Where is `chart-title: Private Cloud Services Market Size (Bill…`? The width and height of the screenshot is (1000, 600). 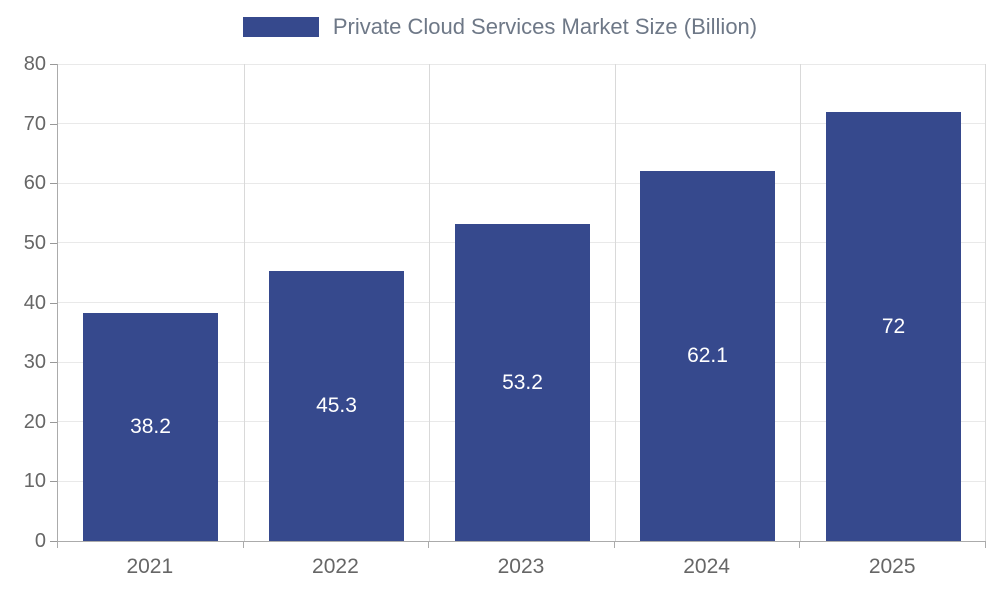 chart-title: Private Cloud Services Market Size (Bill… is located at coordinates (545, 26).